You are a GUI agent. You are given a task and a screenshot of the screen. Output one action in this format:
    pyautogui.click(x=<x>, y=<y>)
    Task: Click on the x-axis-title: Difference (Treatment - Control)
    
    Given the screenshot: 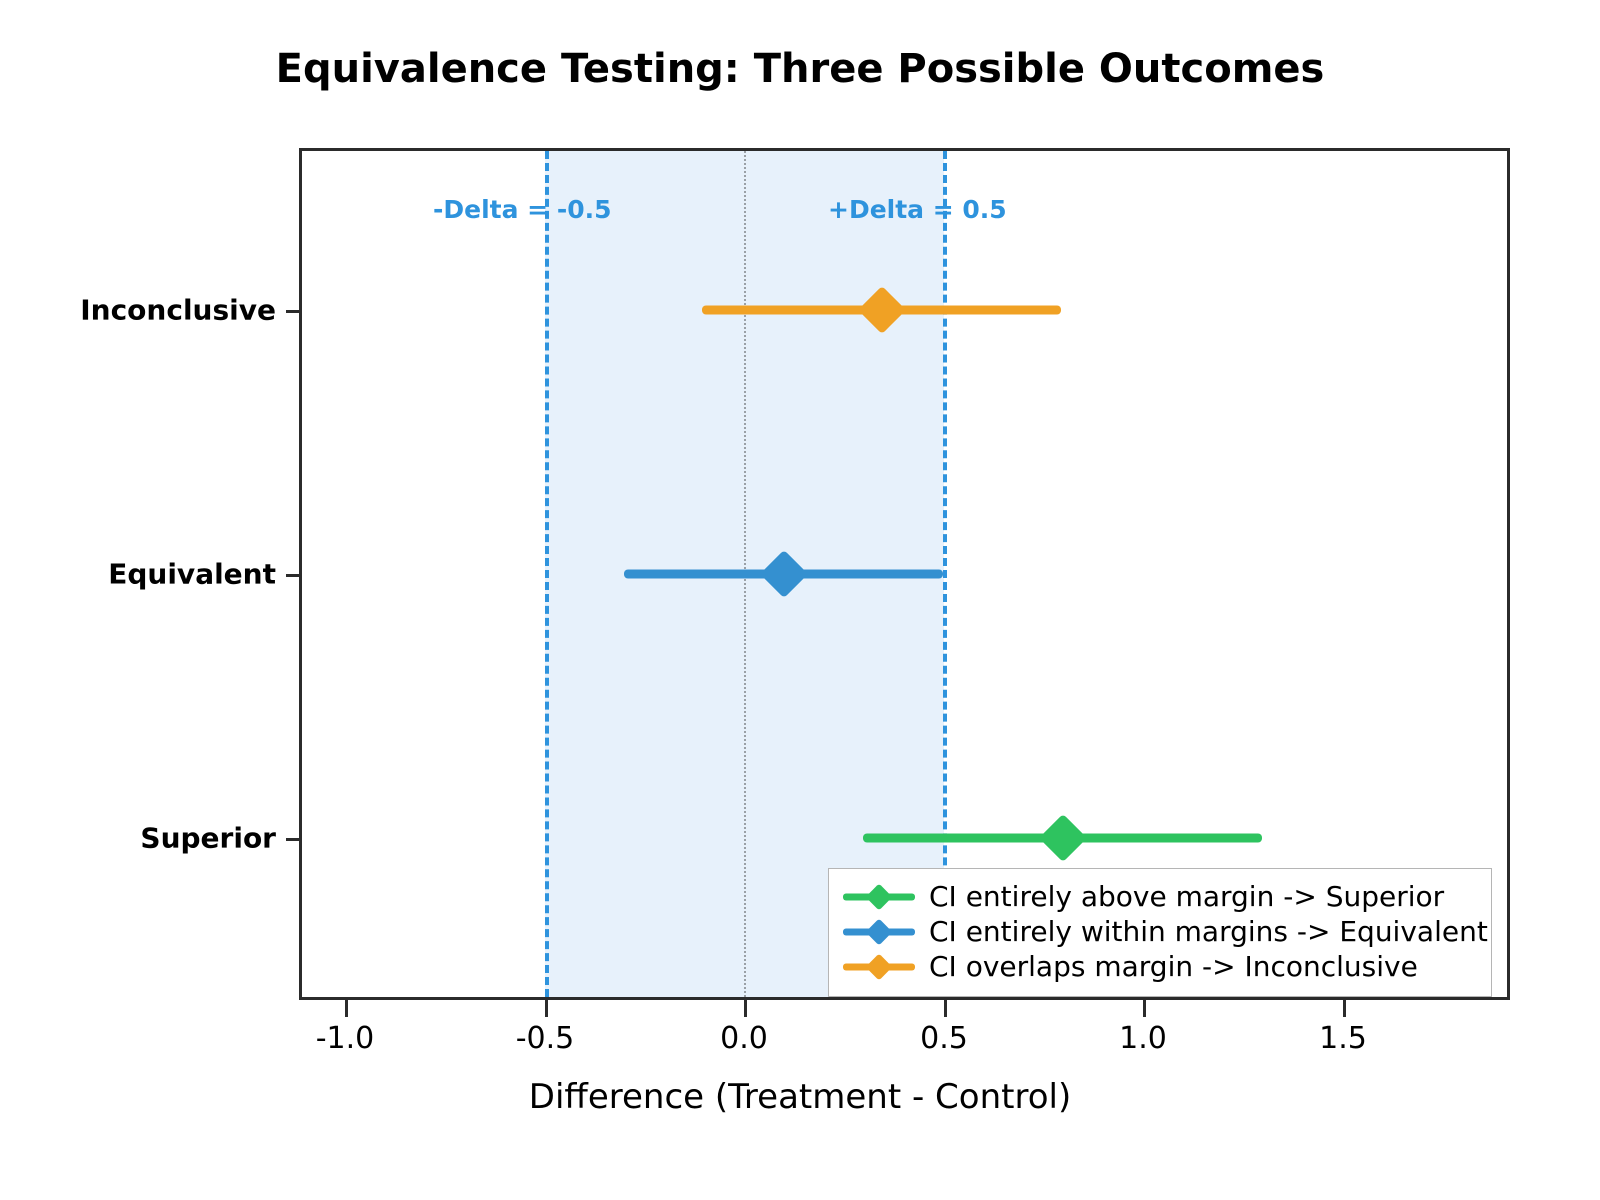 What is the action you would take?
    pyautogui.click(x=800, y=1097)
    